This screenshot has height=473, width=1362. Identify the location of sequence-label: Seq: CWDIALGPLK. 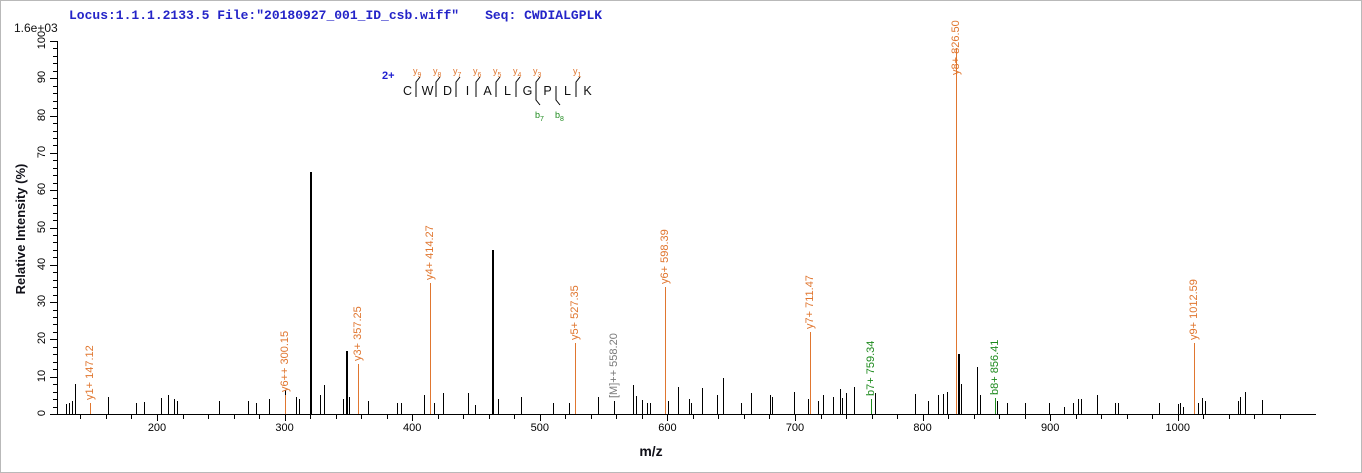
(544, 15).